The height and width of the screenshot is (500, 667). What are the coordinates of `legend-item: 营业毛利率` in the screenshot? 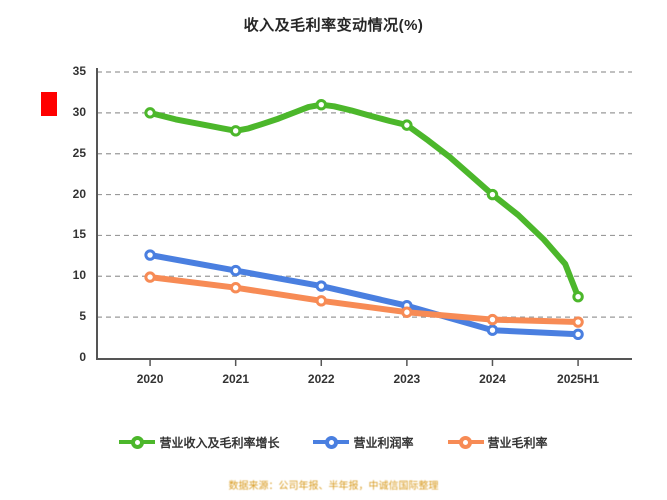 It's located at (497, 442).